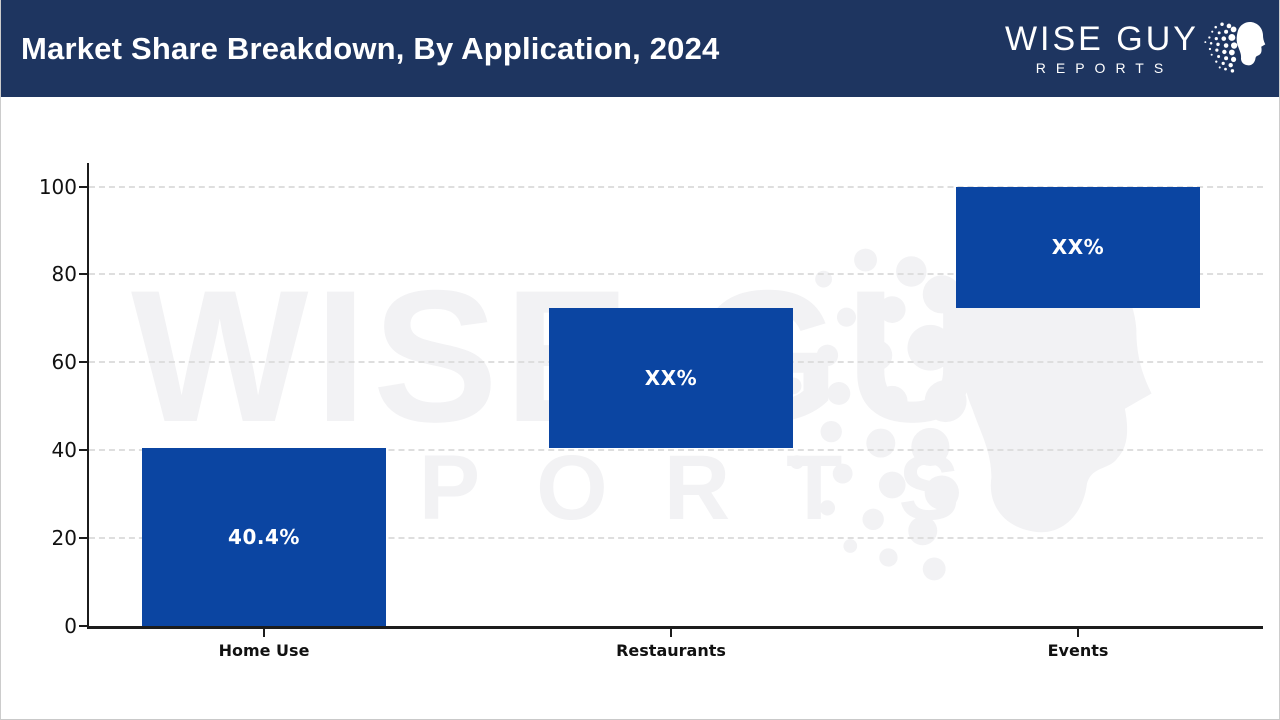 The image size is (1280, 720). I want to click on y-axis-line, so click(88, 396).